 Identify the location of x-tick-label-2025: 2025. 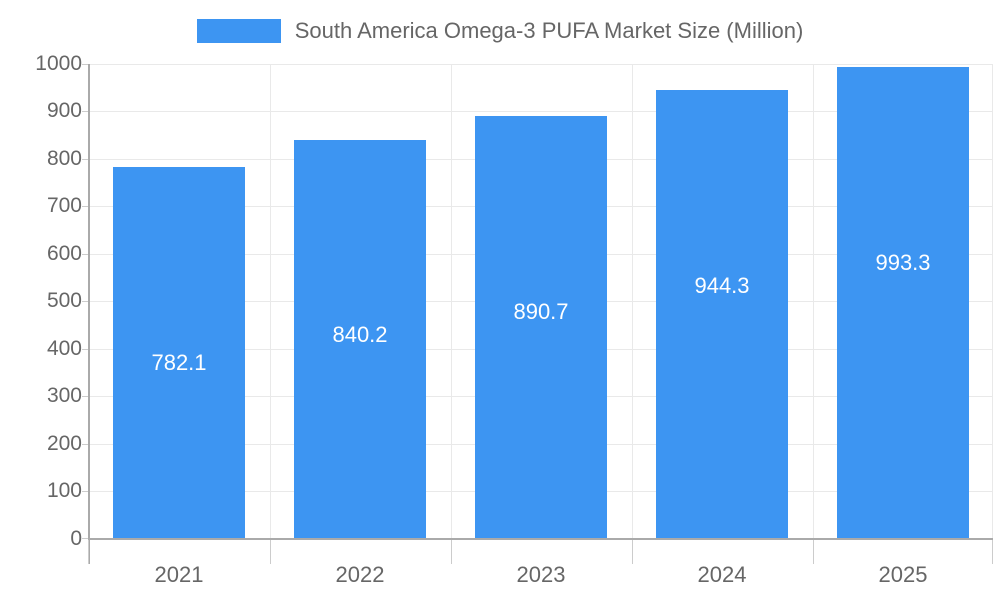
(903, 574).